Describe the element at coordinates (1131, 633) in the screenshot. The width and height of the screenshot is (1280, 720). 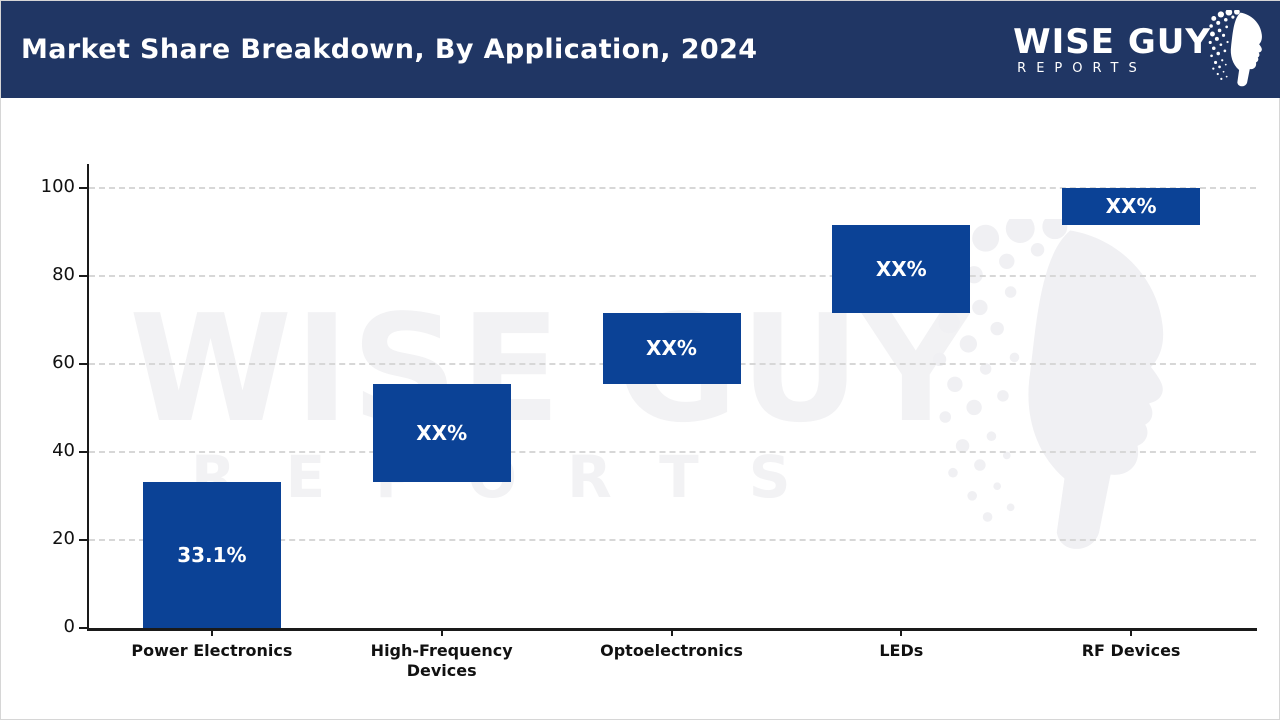
I see `x-tick-rf-devices` at that location.